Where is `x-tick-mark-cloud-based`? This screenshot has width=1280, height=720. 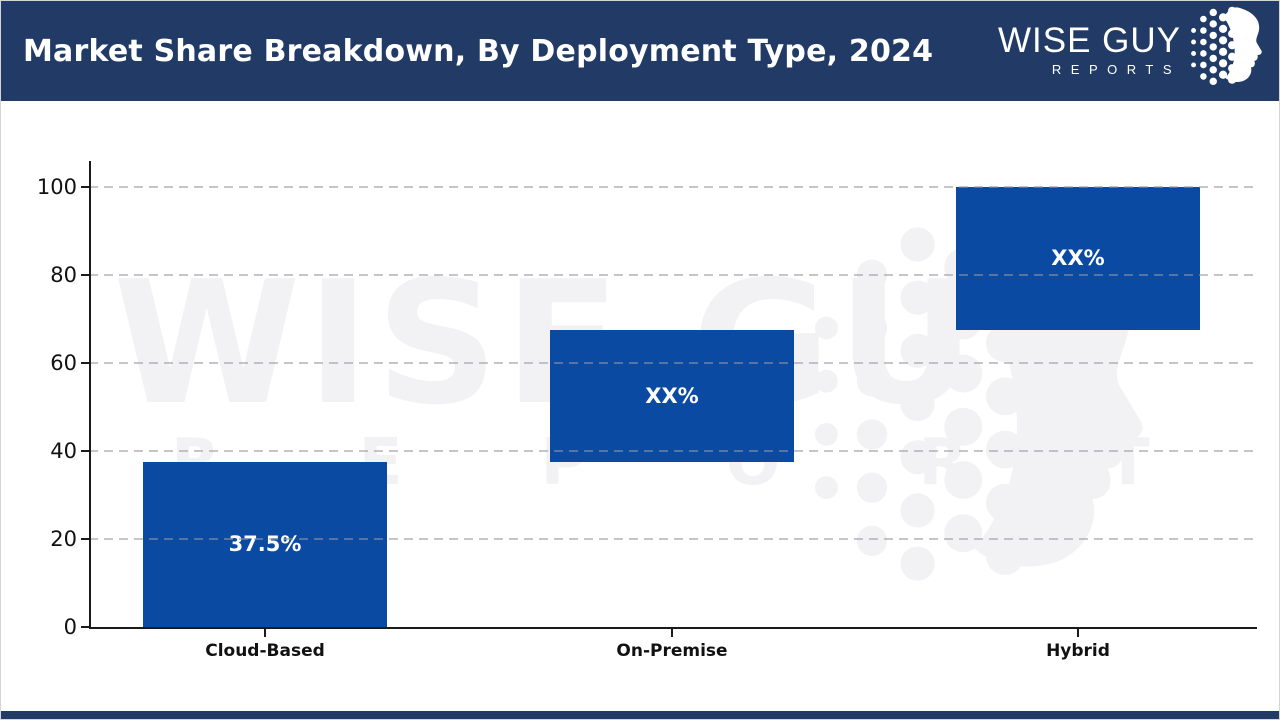
x-tick-mark-cloud-based is located at coordinates (265, 633).